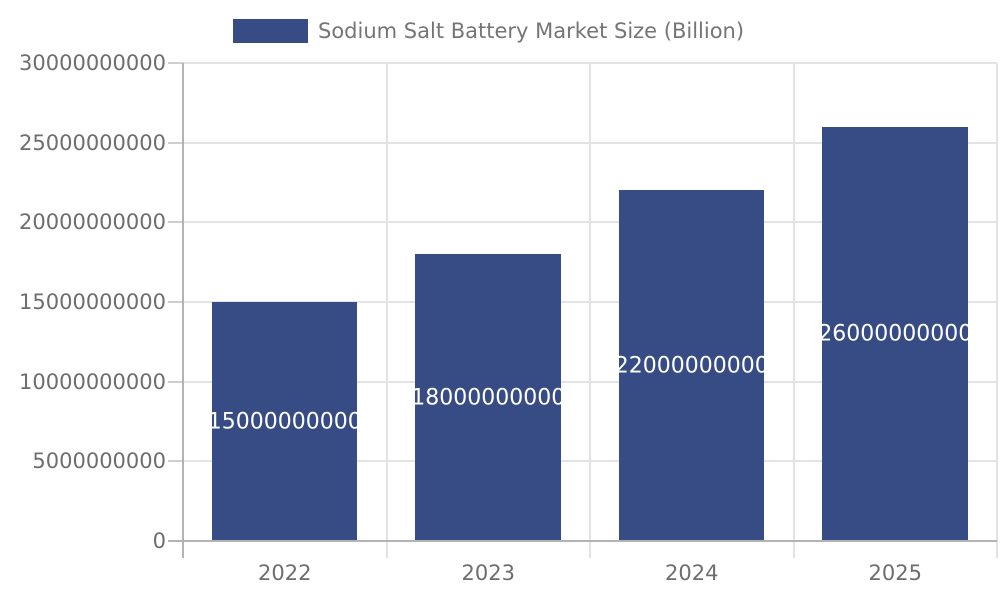 This screenshot has width=1000, height=600. I want to click on y-tick-label: 0, so click(159, 541).